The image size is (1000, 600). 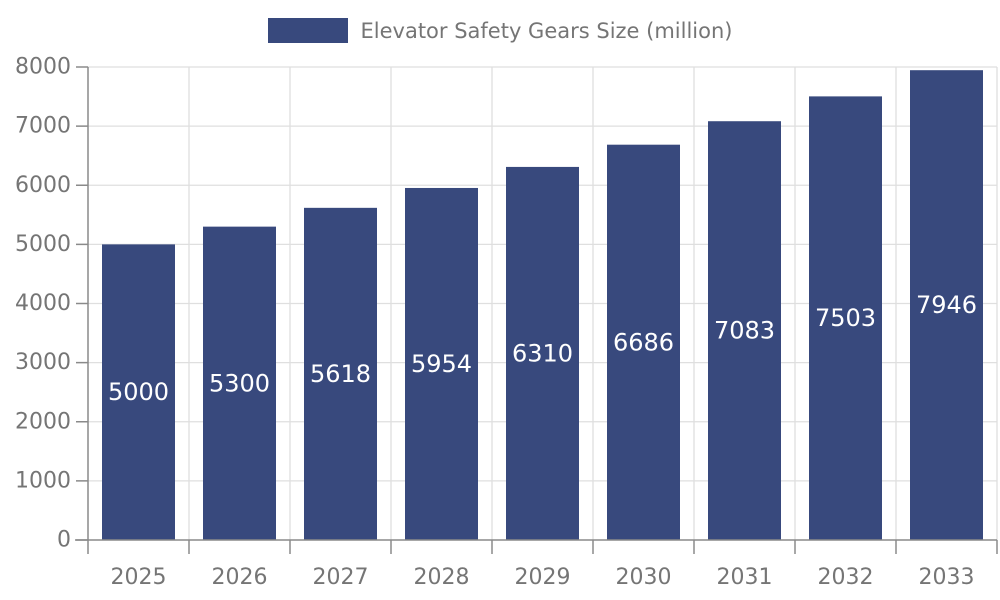 I want to click on x-tick-label: 2028, so click(x=442, y=577).